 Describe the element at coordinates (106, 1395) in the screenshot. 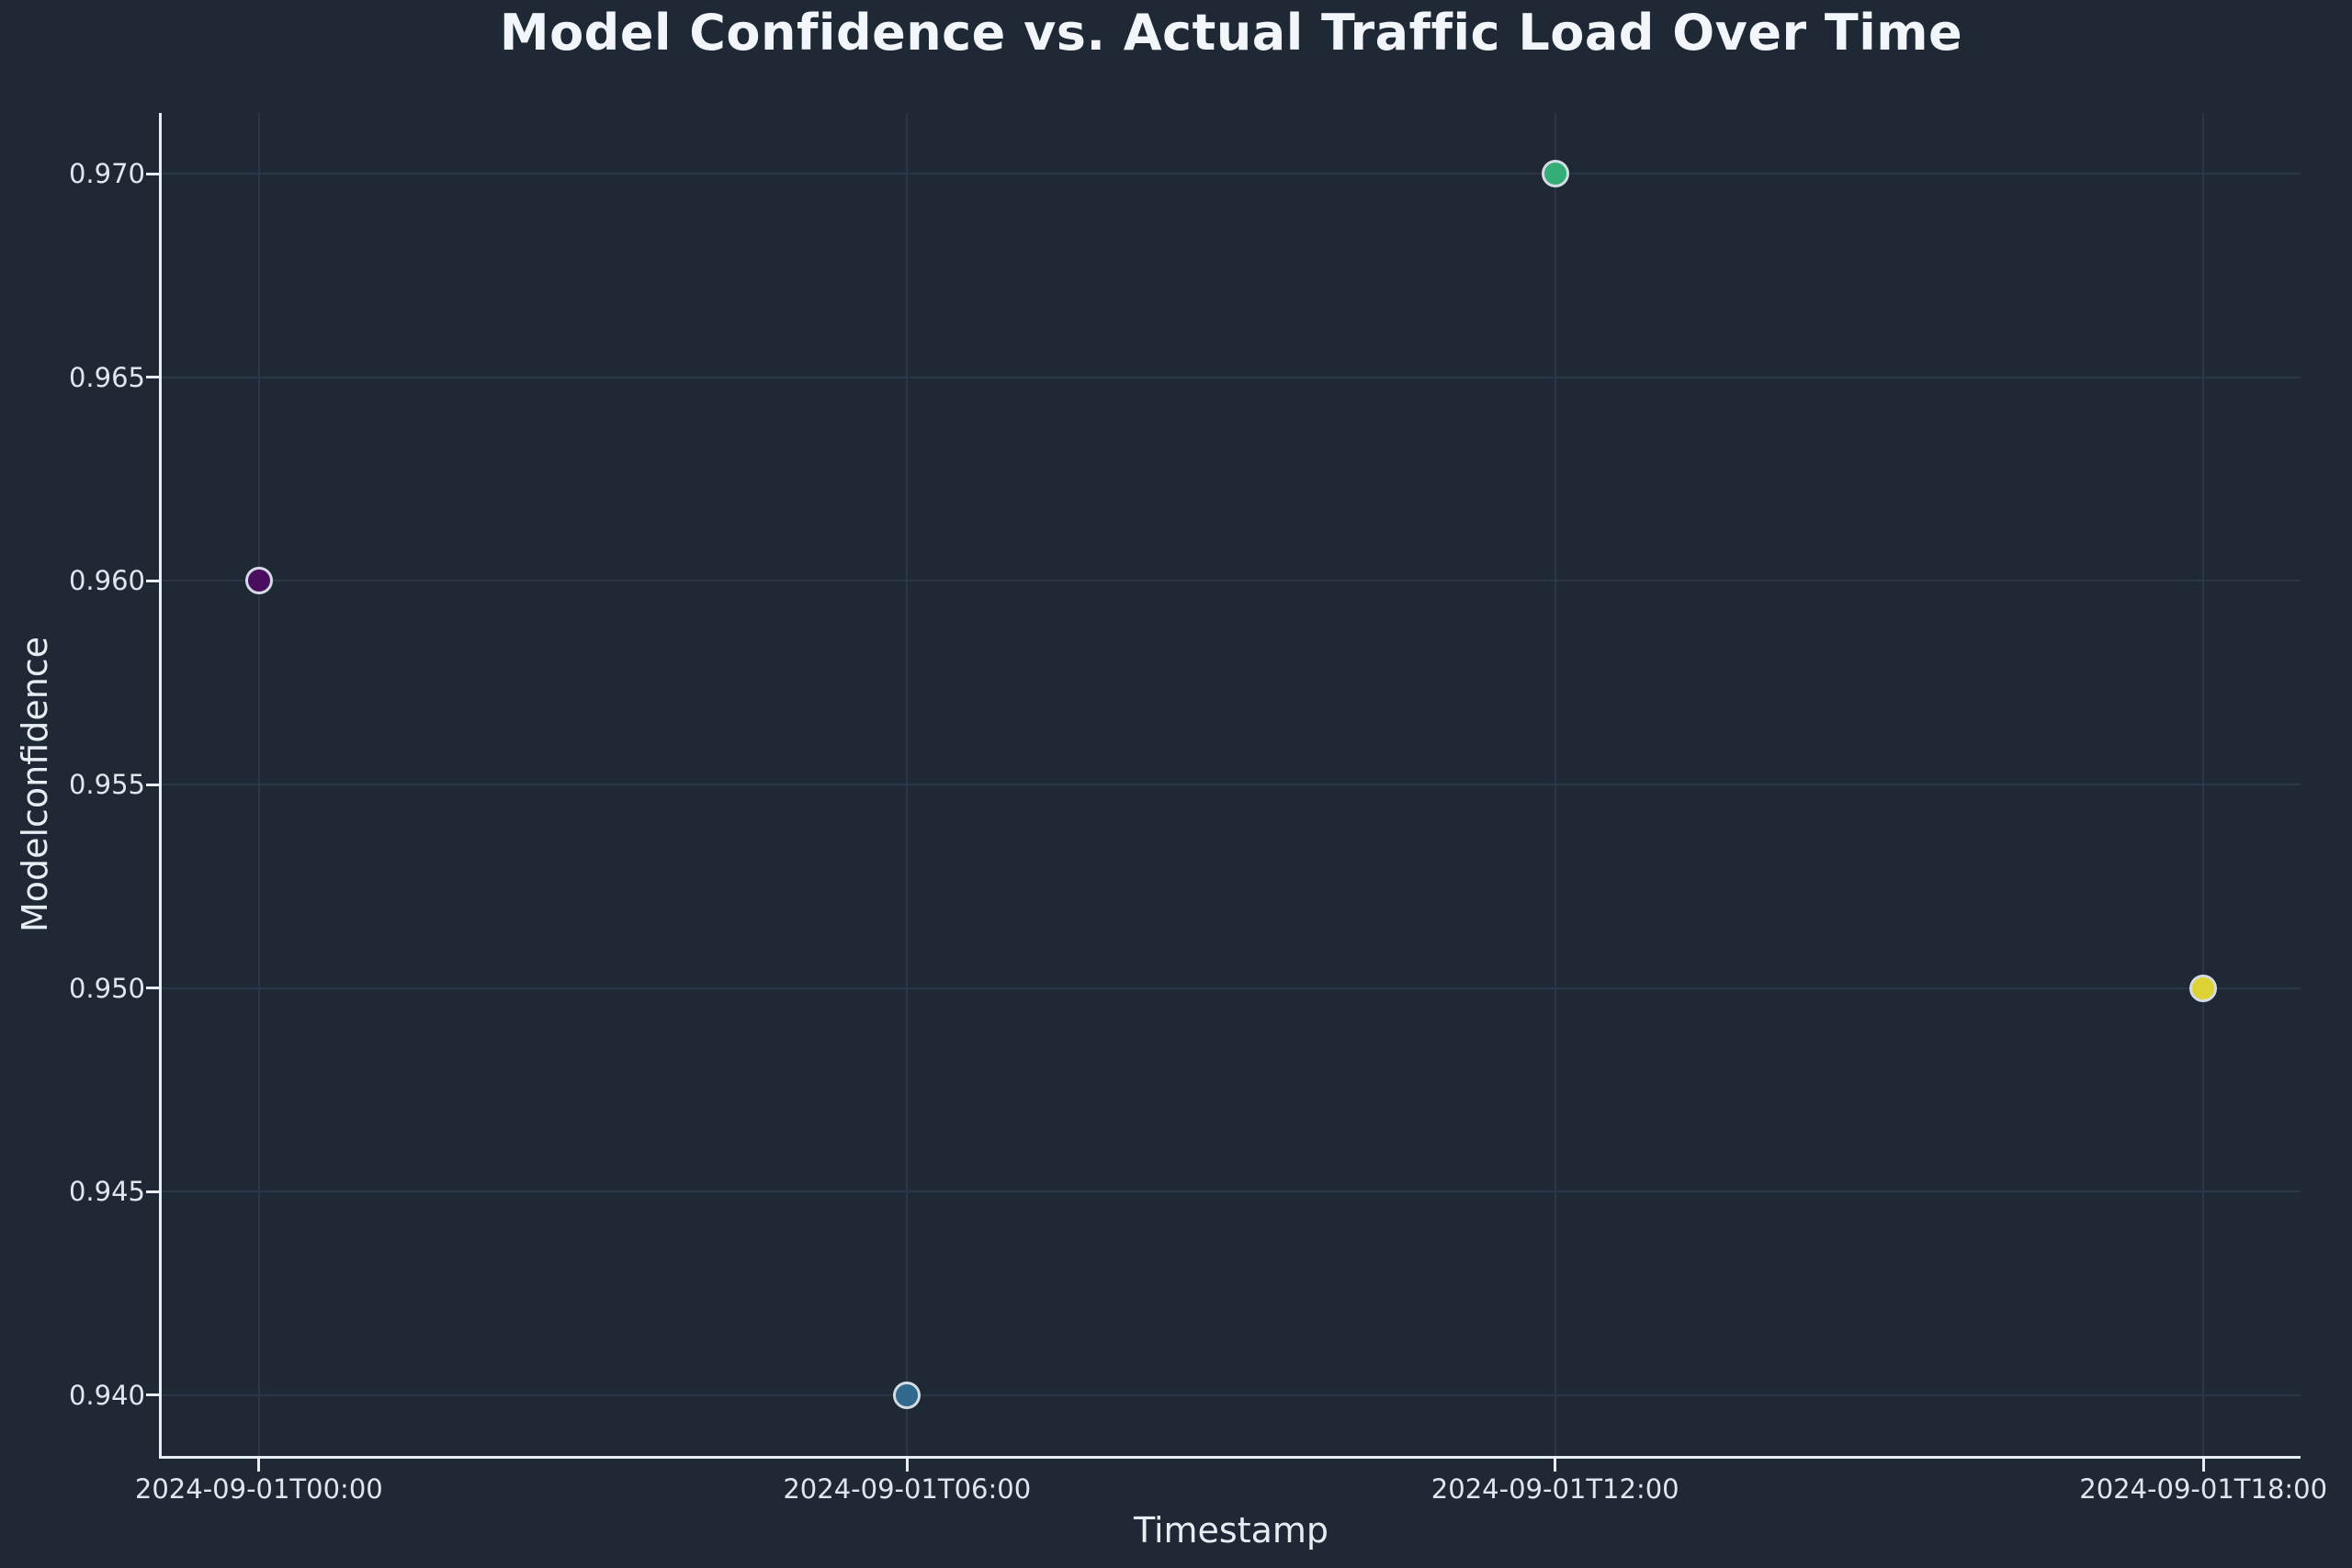

I see `y-tick-label: 0.940` at that location.